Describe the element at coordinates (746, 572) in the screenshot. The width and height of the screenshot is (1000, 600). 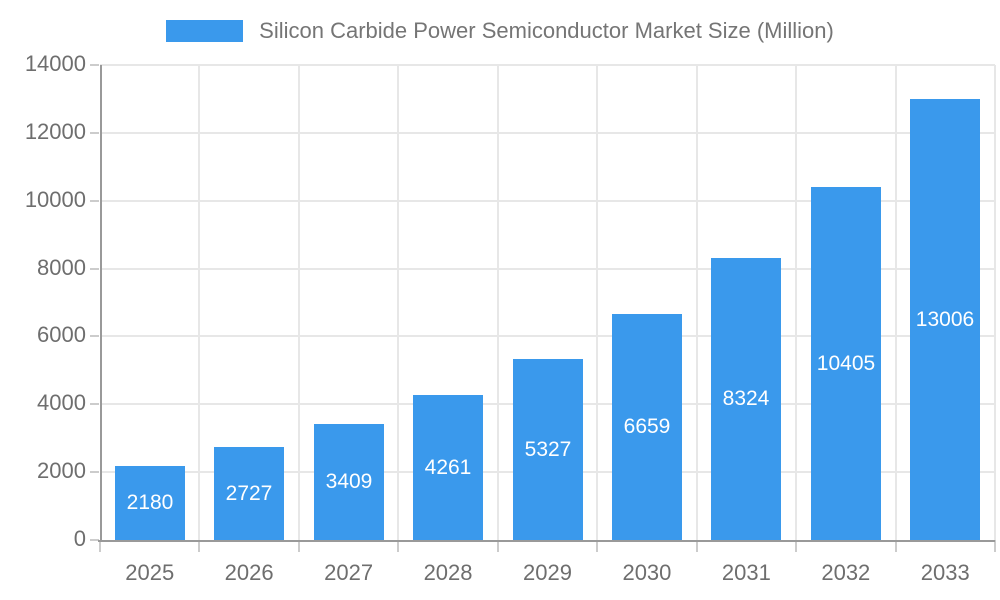
I see `x-axis-tick-label: 2031` at that location.